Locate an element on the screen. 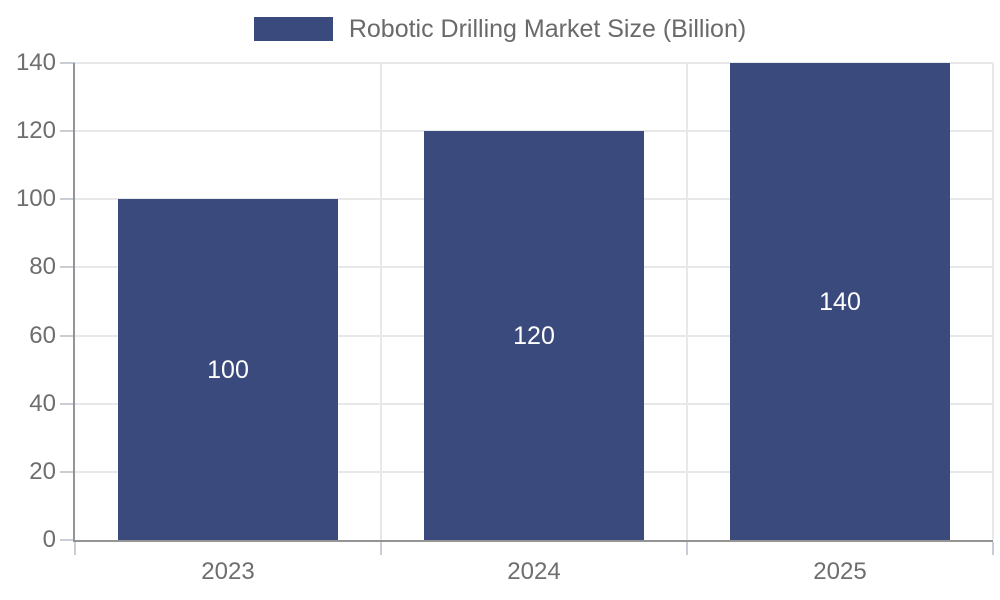 Image resolution: width=1000 pixels, height=600 pixels. ytick-label-0: 0 is located at coordinates (49, 539).